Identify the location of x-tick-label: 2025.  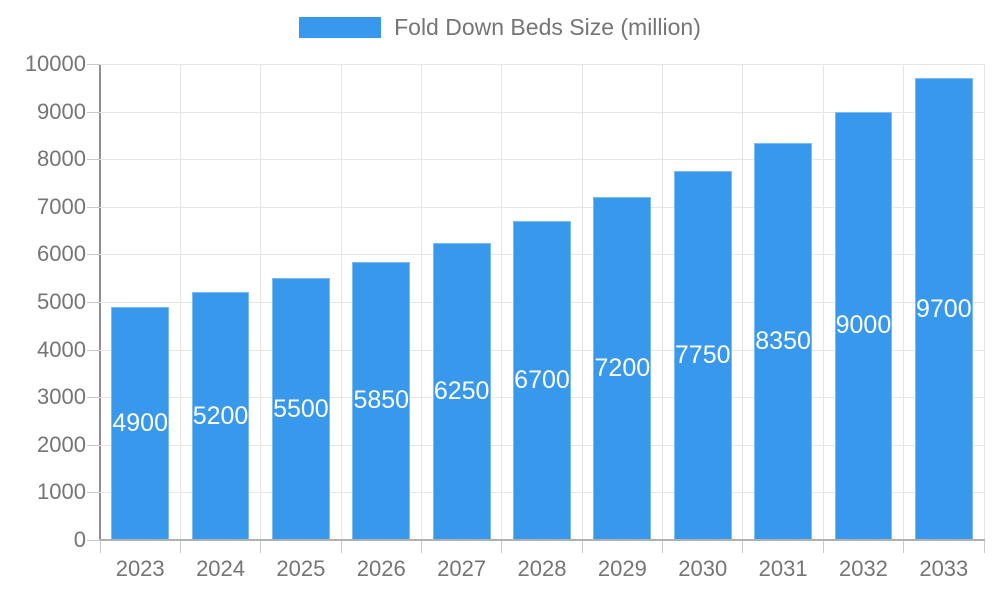
(301, 568).